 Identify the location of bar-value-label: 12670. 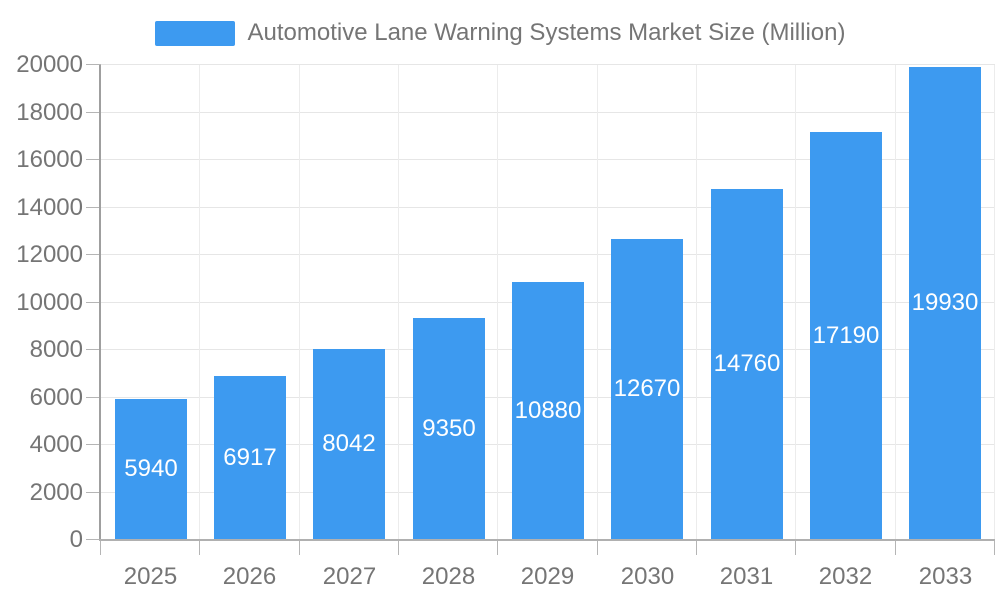
(647, 388).